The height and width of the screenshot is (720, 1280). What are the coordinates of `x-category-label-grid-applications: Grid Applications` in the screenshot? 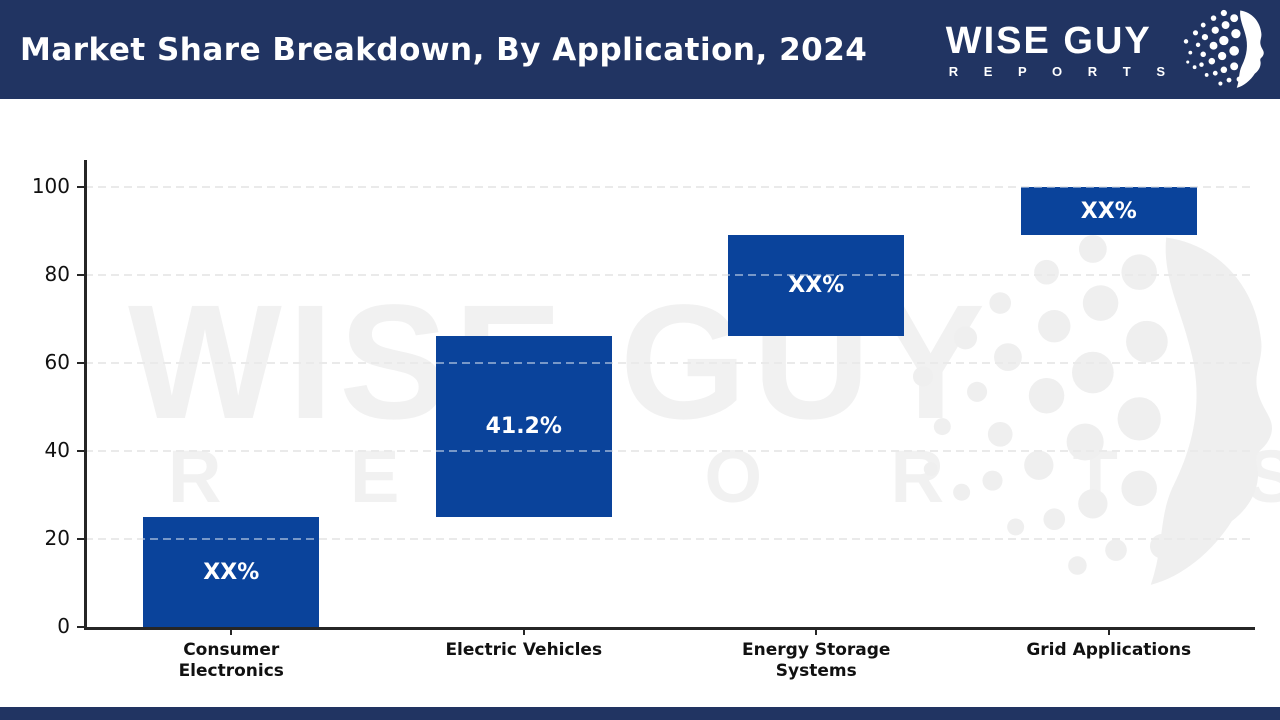 It's located at (1109, 650).